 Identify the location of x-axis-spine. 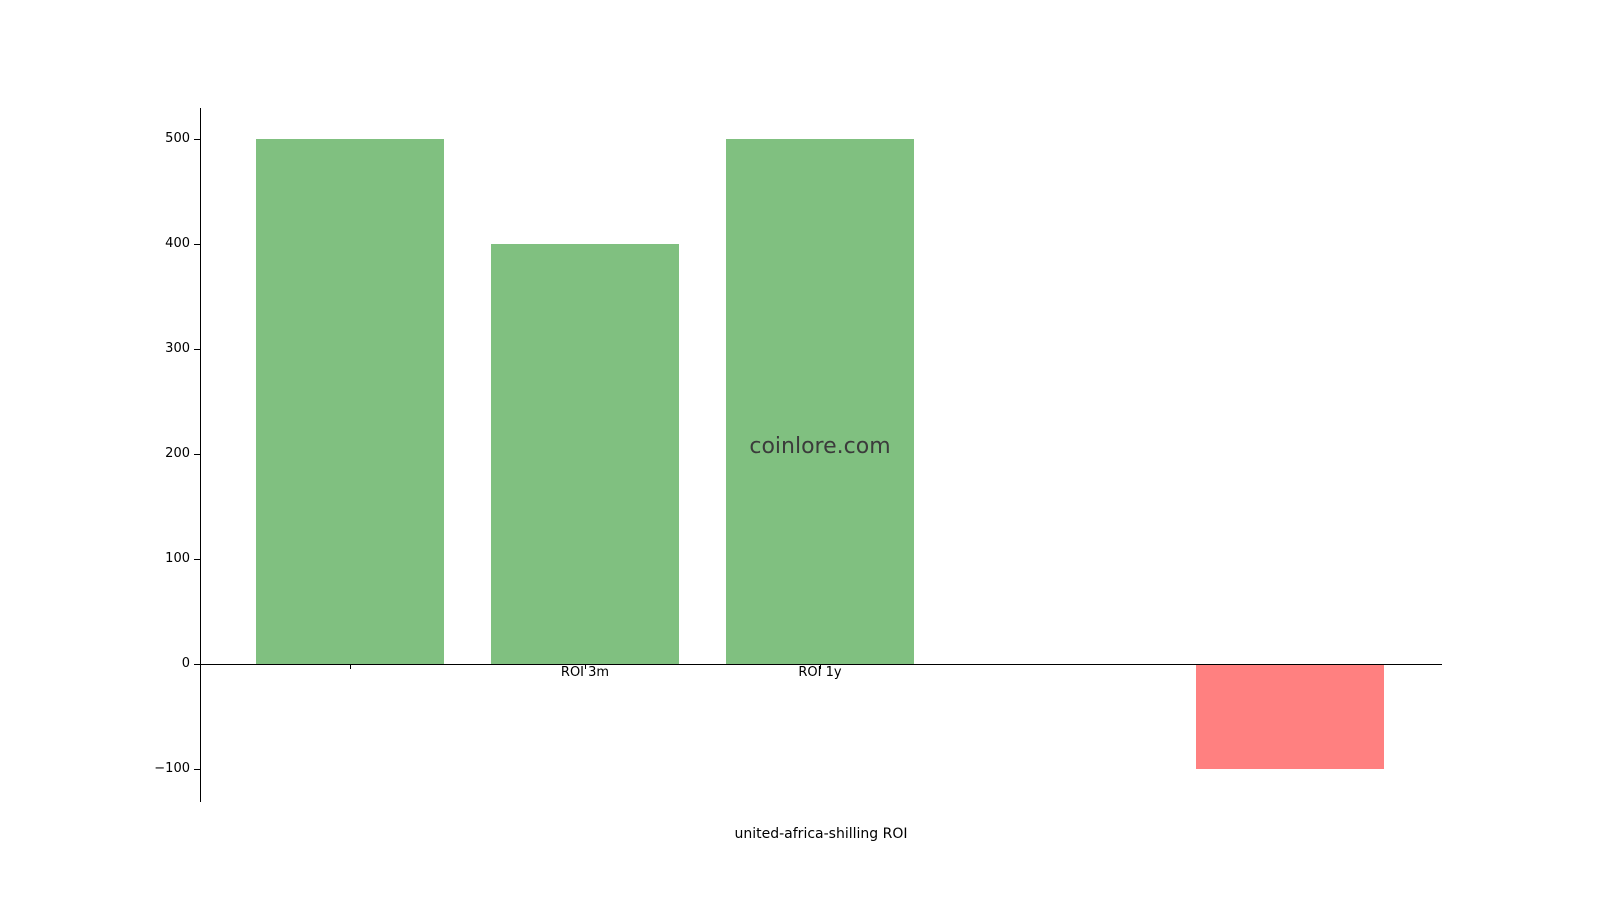
(821, 664).